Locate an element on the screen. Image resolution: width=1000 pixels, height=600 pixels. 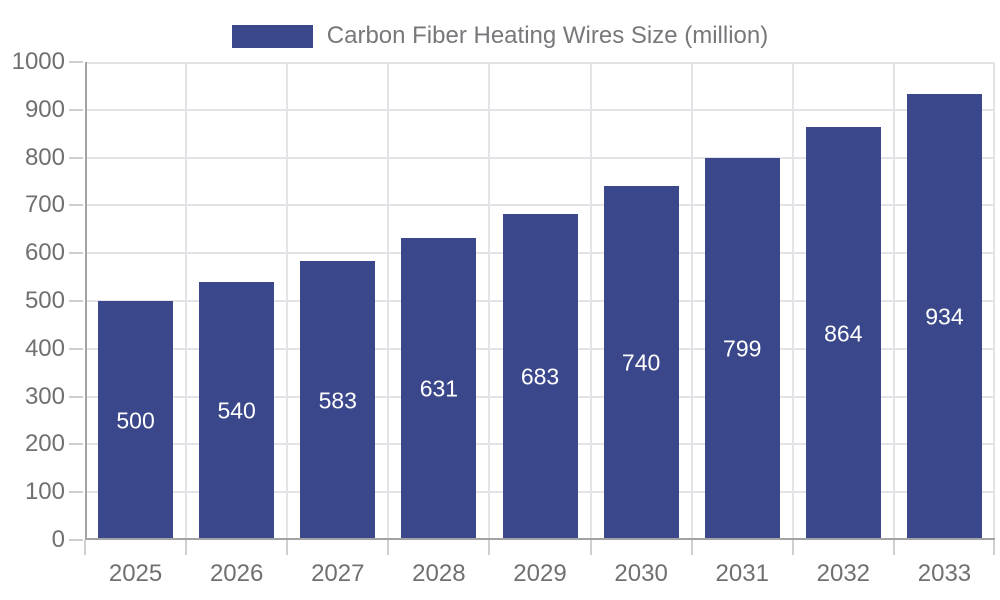
y-axis-label: 800 is located at coordinates (44, 157).